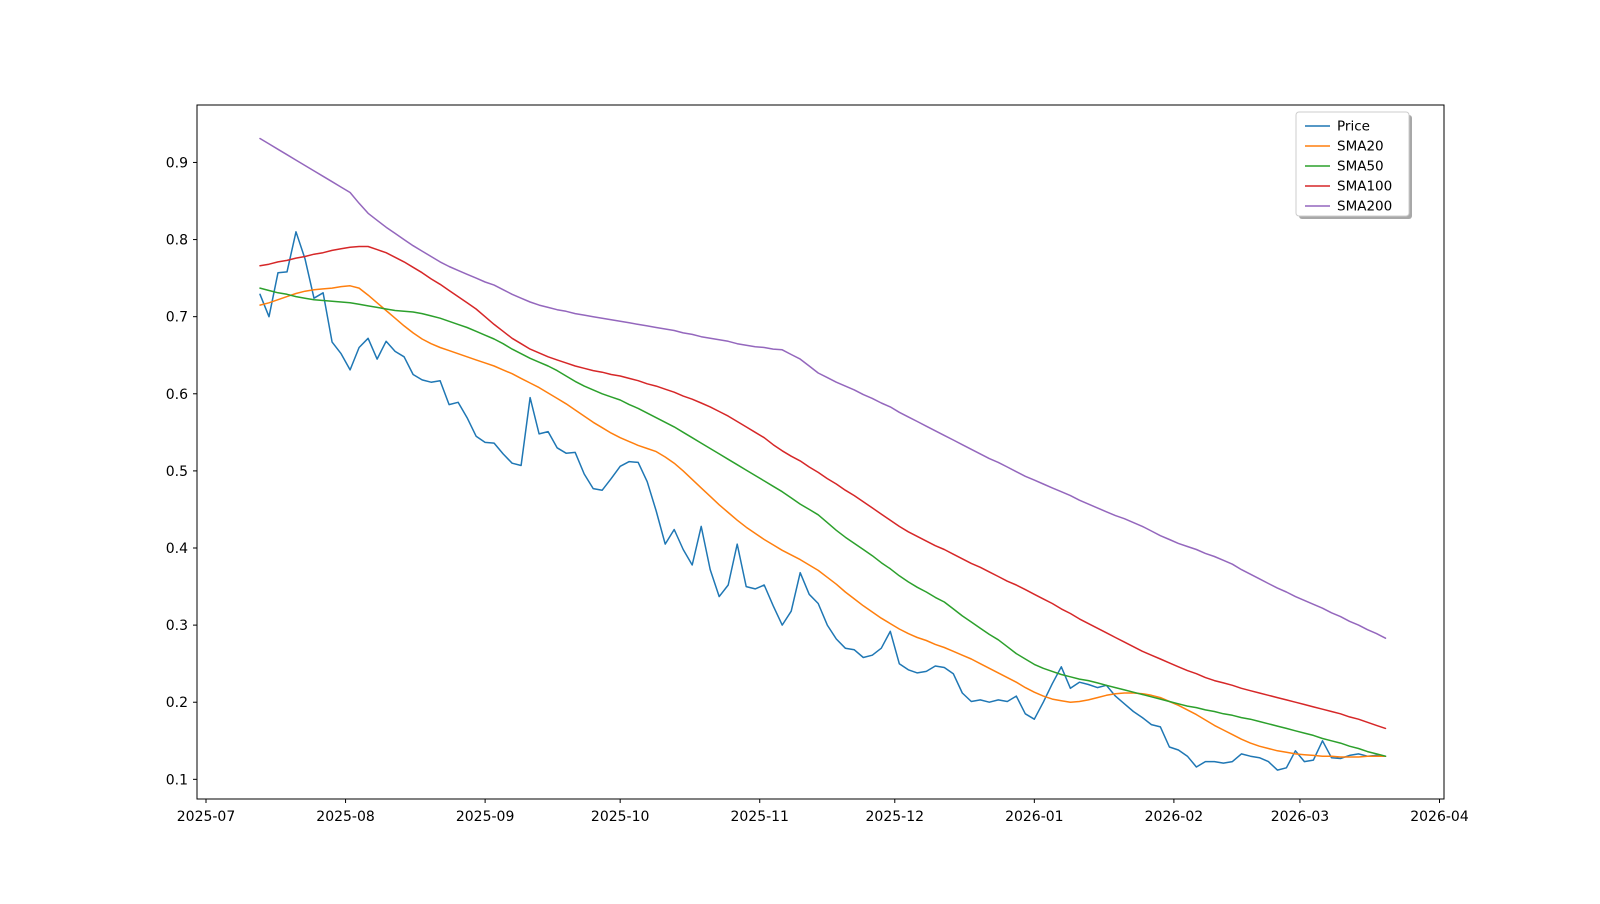  What do you see at coordinates (345, 817) in the screenshot?
I see `x-tick-label: 2025-08` at bounding box center [345, 817].